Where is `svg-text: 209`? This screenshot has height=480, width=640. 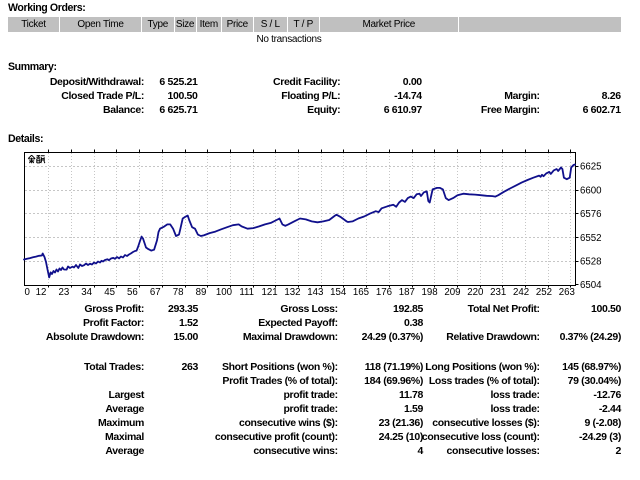 svg-text: 209 is located at coordinates (452, 292).